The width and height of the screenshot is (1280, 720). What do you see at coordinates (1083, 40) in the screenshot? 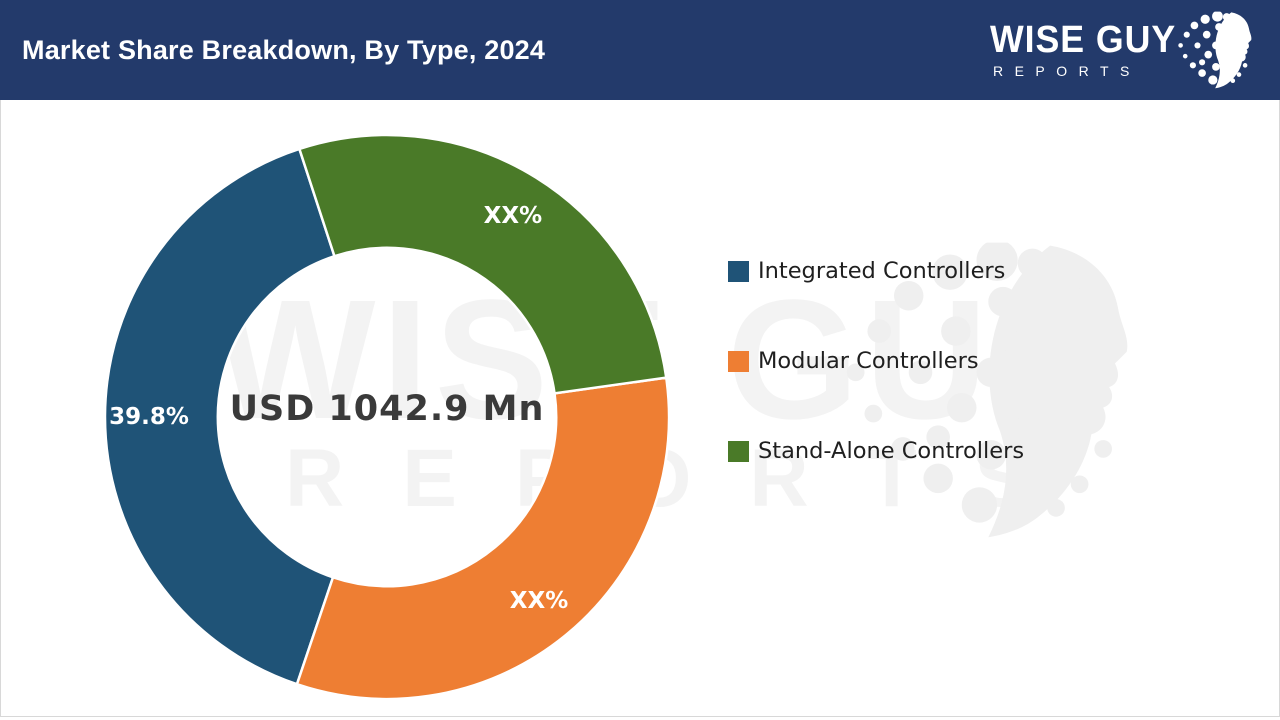
I see `logo-wiseguy-text: WISE GUY` at bounding box center [1083, 40].